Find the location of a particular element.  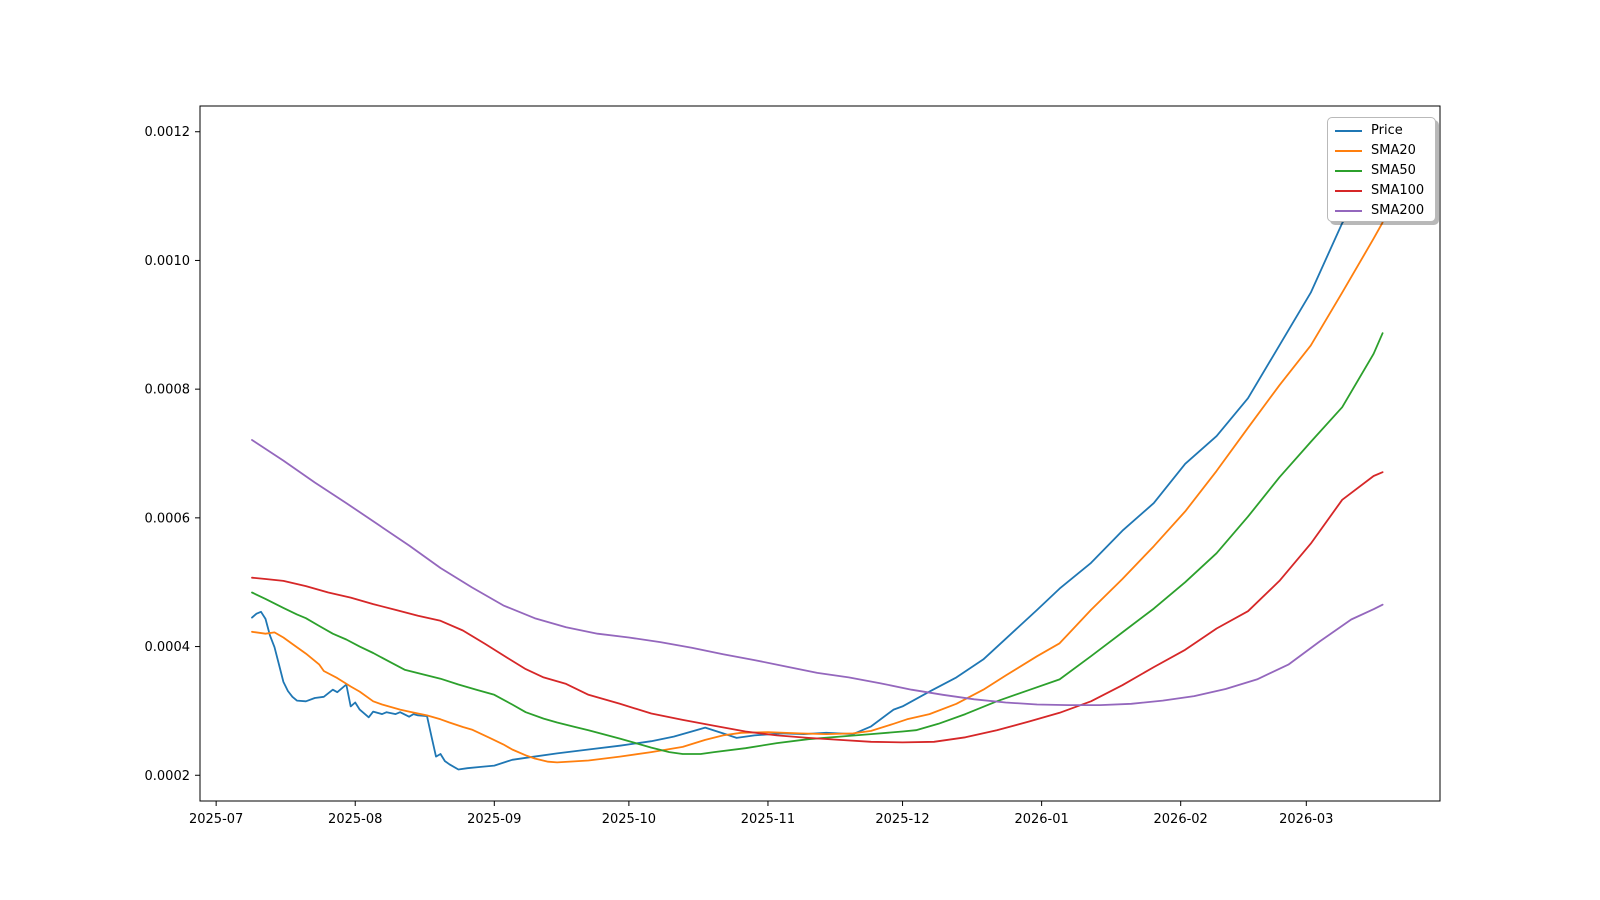

legend-label-sma50: SMA50 is located at coordinates (1393, 170).